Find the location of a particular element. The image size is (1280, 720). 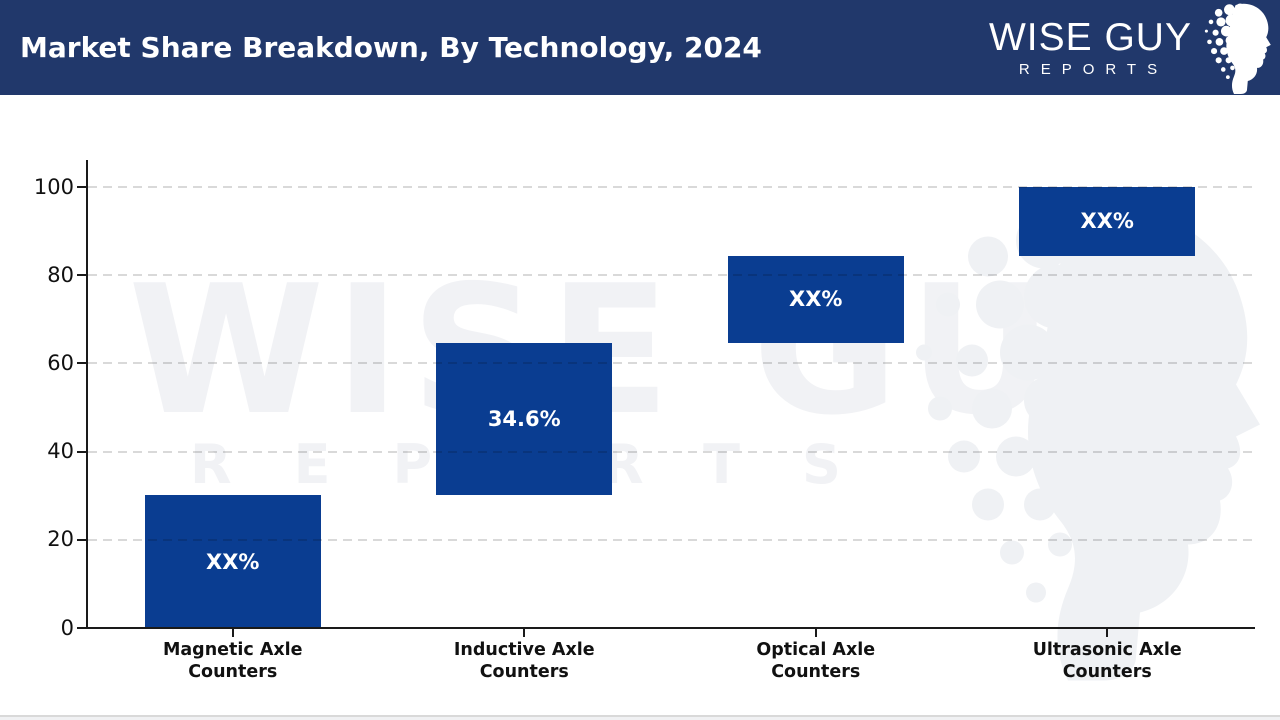

bottom-divider is located at coordinates (640, 716).